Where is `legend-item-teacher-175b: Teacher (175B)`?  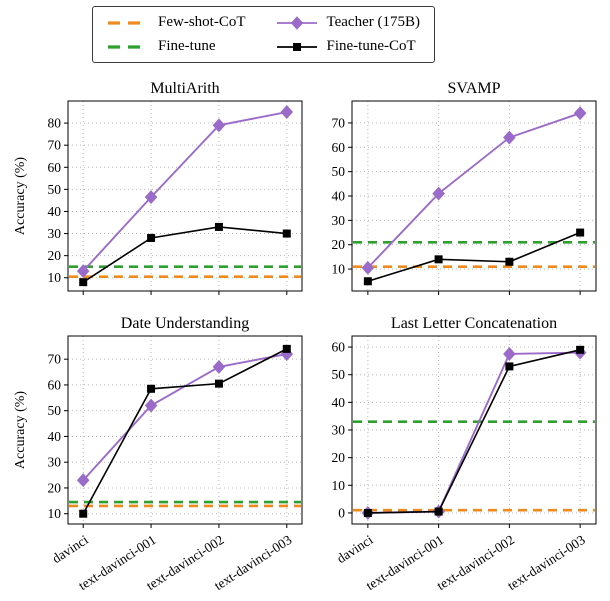 legend-item-teacher-175b: Teacher (175B) is located at coordinates (348, 22).